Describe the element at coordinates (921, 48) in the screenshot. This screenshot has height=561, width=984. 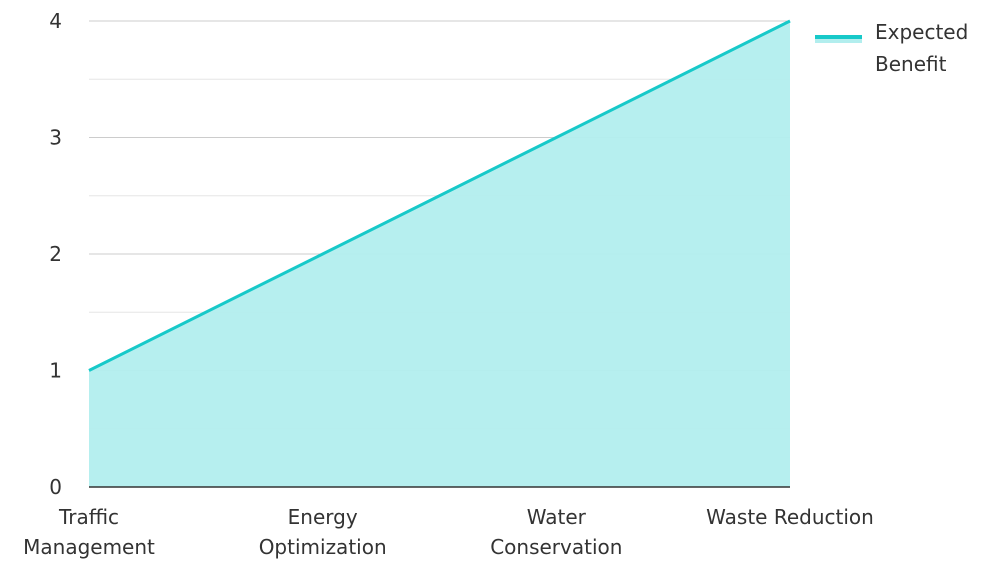
I see `legend-label-expected-benefit: Expected Benefit` at that location.